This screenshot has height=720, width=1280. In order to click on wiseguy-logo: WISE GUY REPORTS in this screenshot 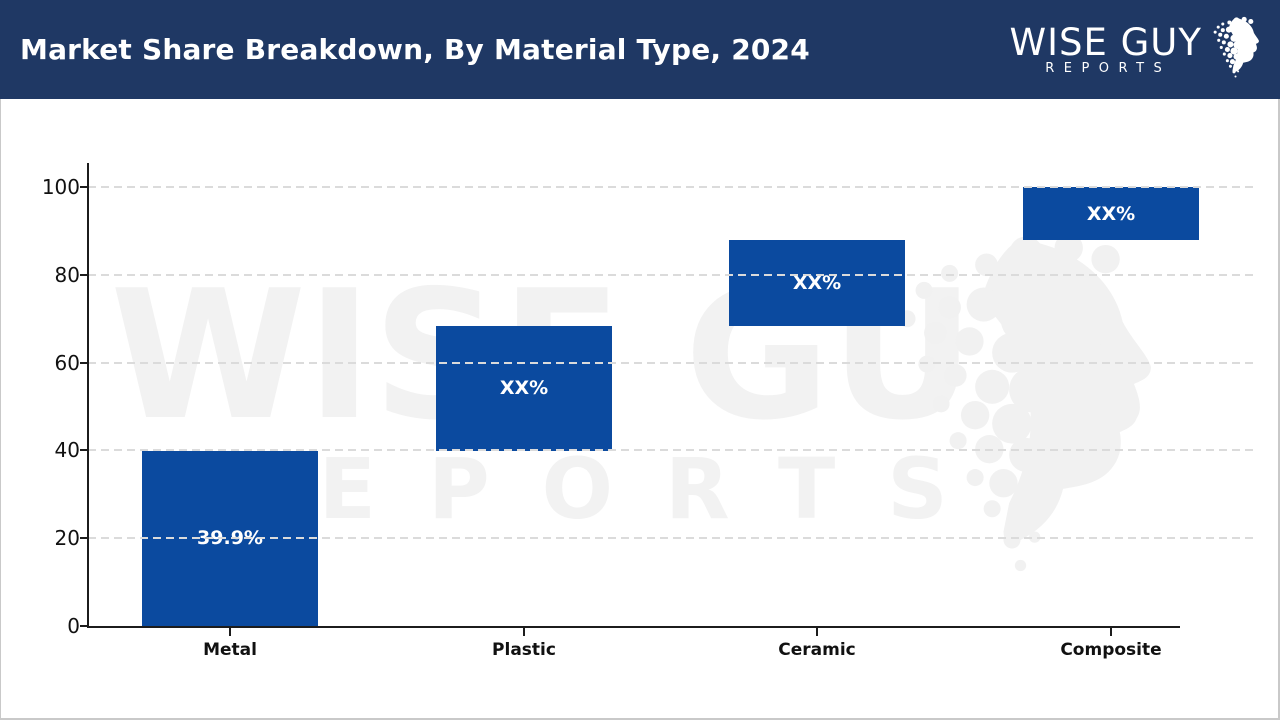, I will do `click(1136, 50)`.